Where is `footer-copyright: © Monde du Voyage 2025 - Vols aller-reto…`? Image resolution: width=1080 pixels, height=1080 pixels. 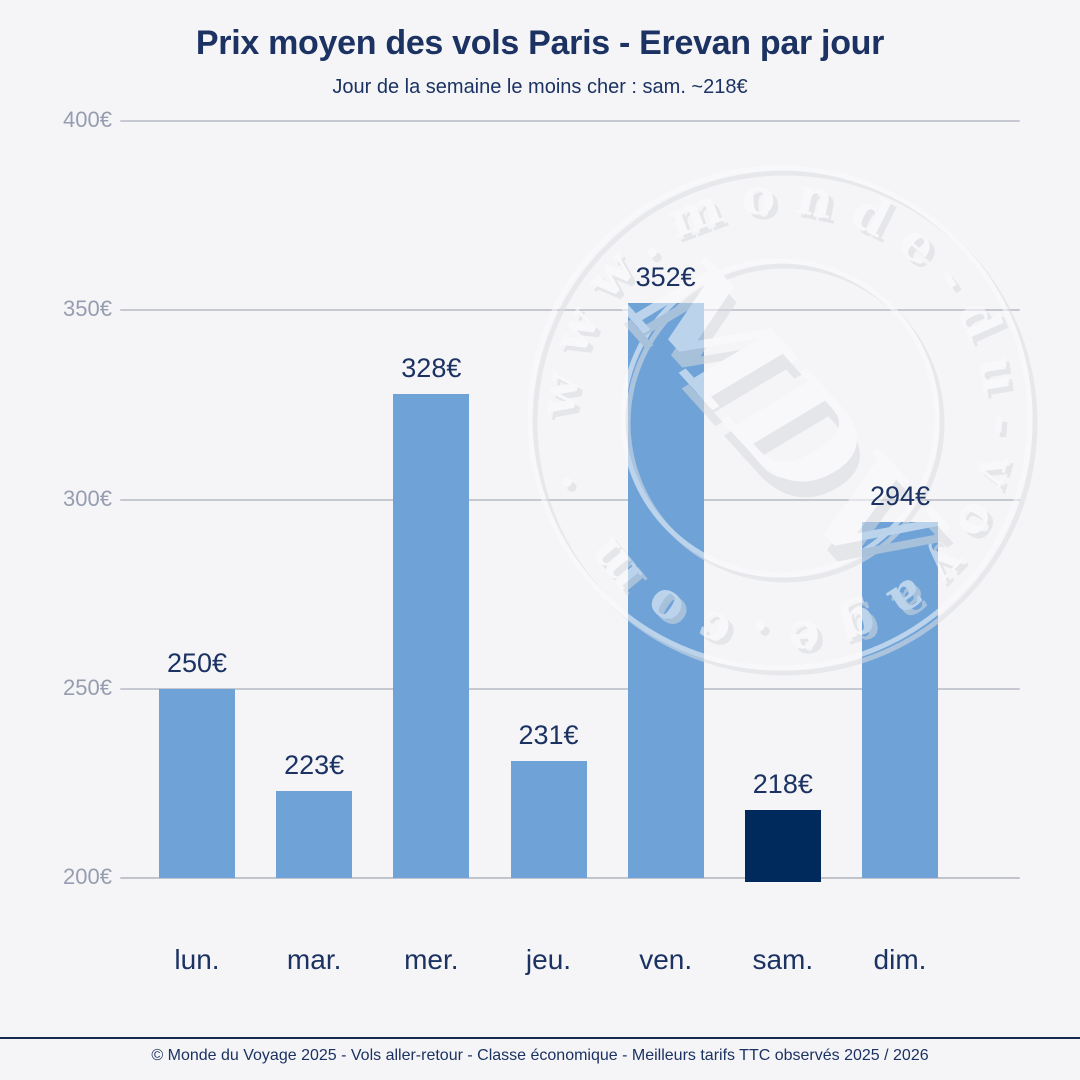 footer-copyright: © Monde du Voyage 2025 - Vols aller-reto… is located at coordinates (540, 1055).